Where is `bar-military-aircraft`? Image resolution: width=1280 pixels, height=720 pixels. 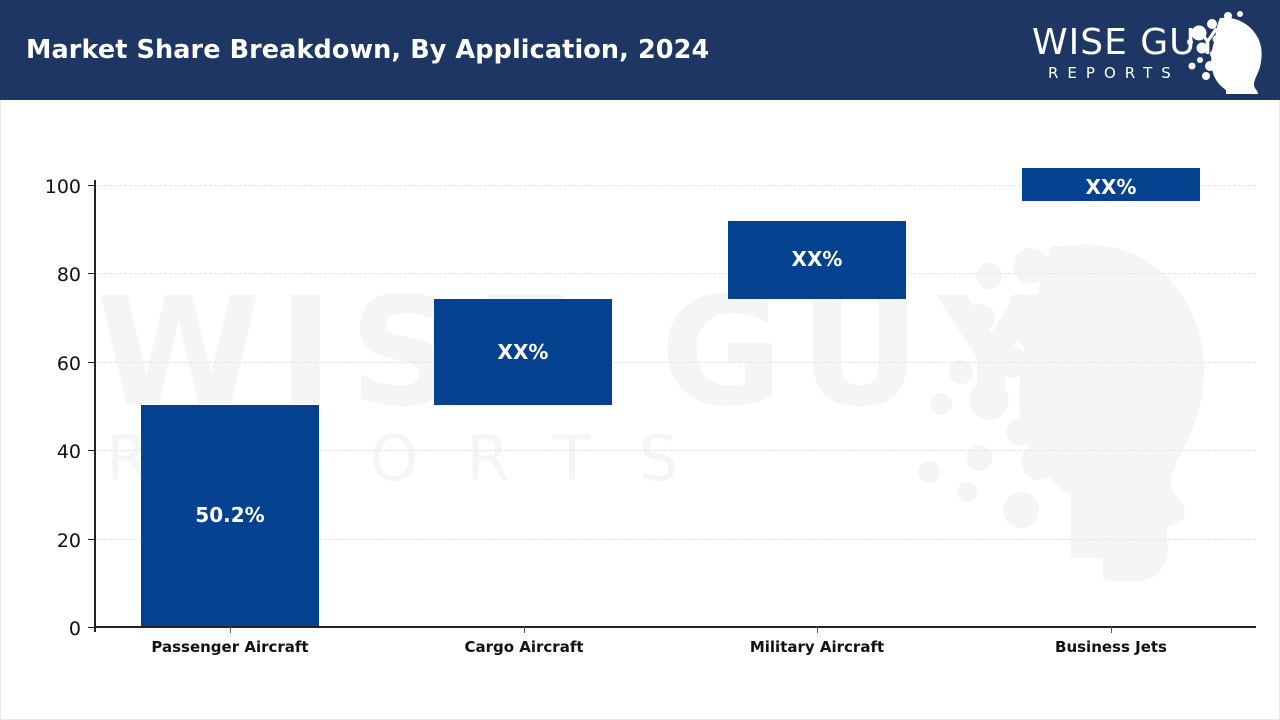
bar-military-aircraft is located at coordinates (817, 260).